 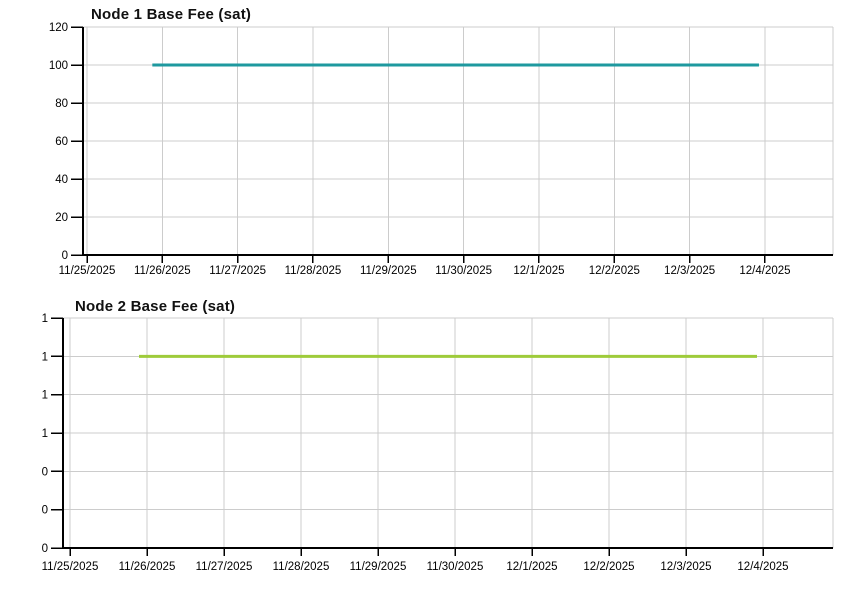 I want to click on node1-chart-title: Node 1 Base Fee (sat), so click(x=171, y=14).